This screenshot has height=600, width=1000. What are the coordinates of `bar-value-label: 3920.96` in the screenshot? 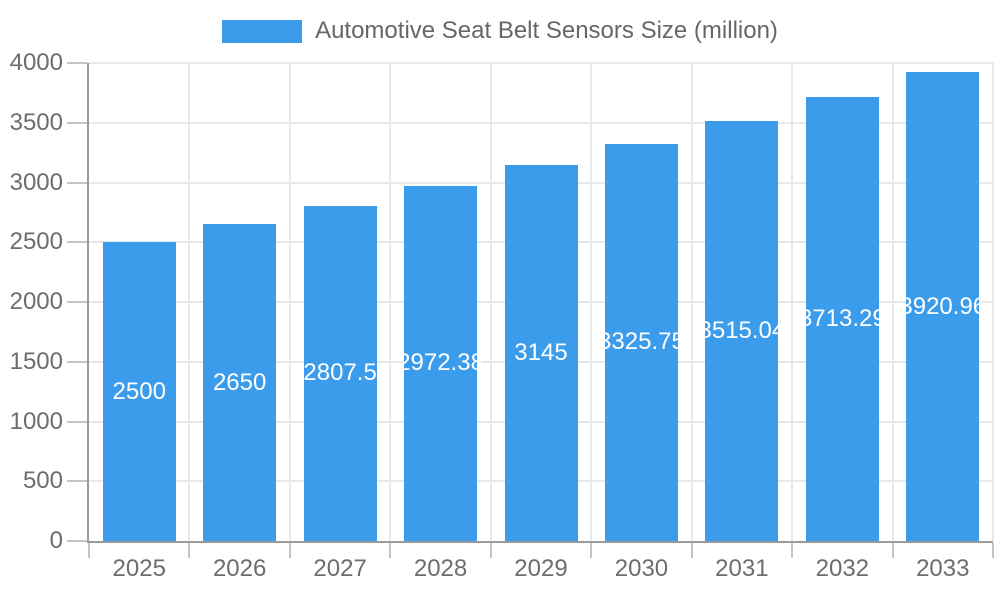 It's located at (943, 306).